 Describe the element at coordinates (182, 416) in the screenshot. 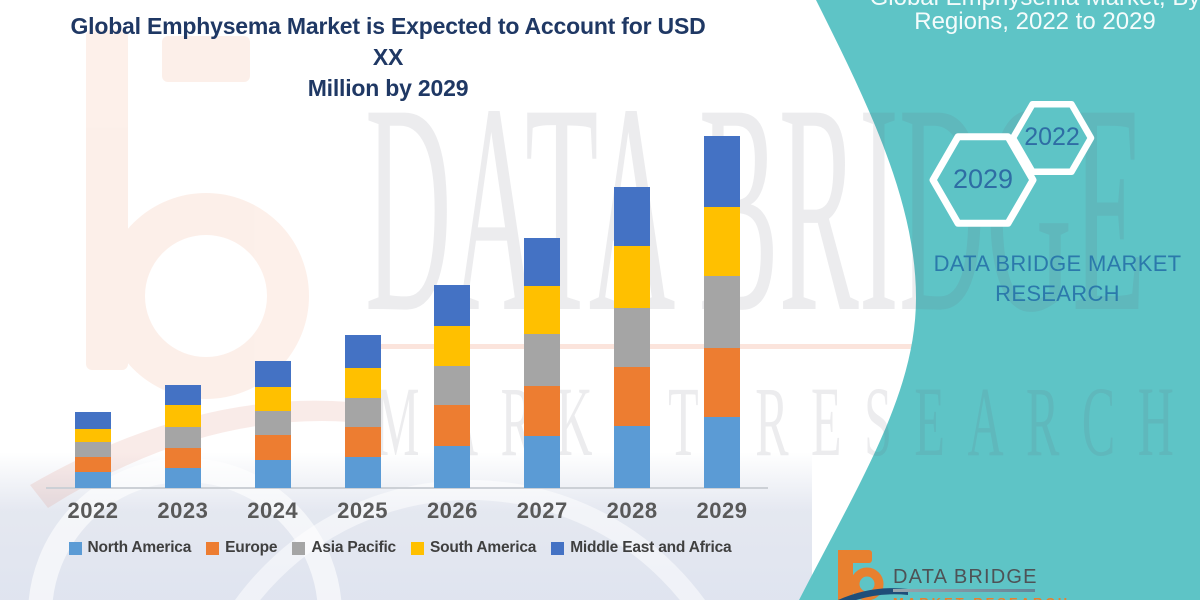

I see `bar-segment-south-america-2023` at that location.